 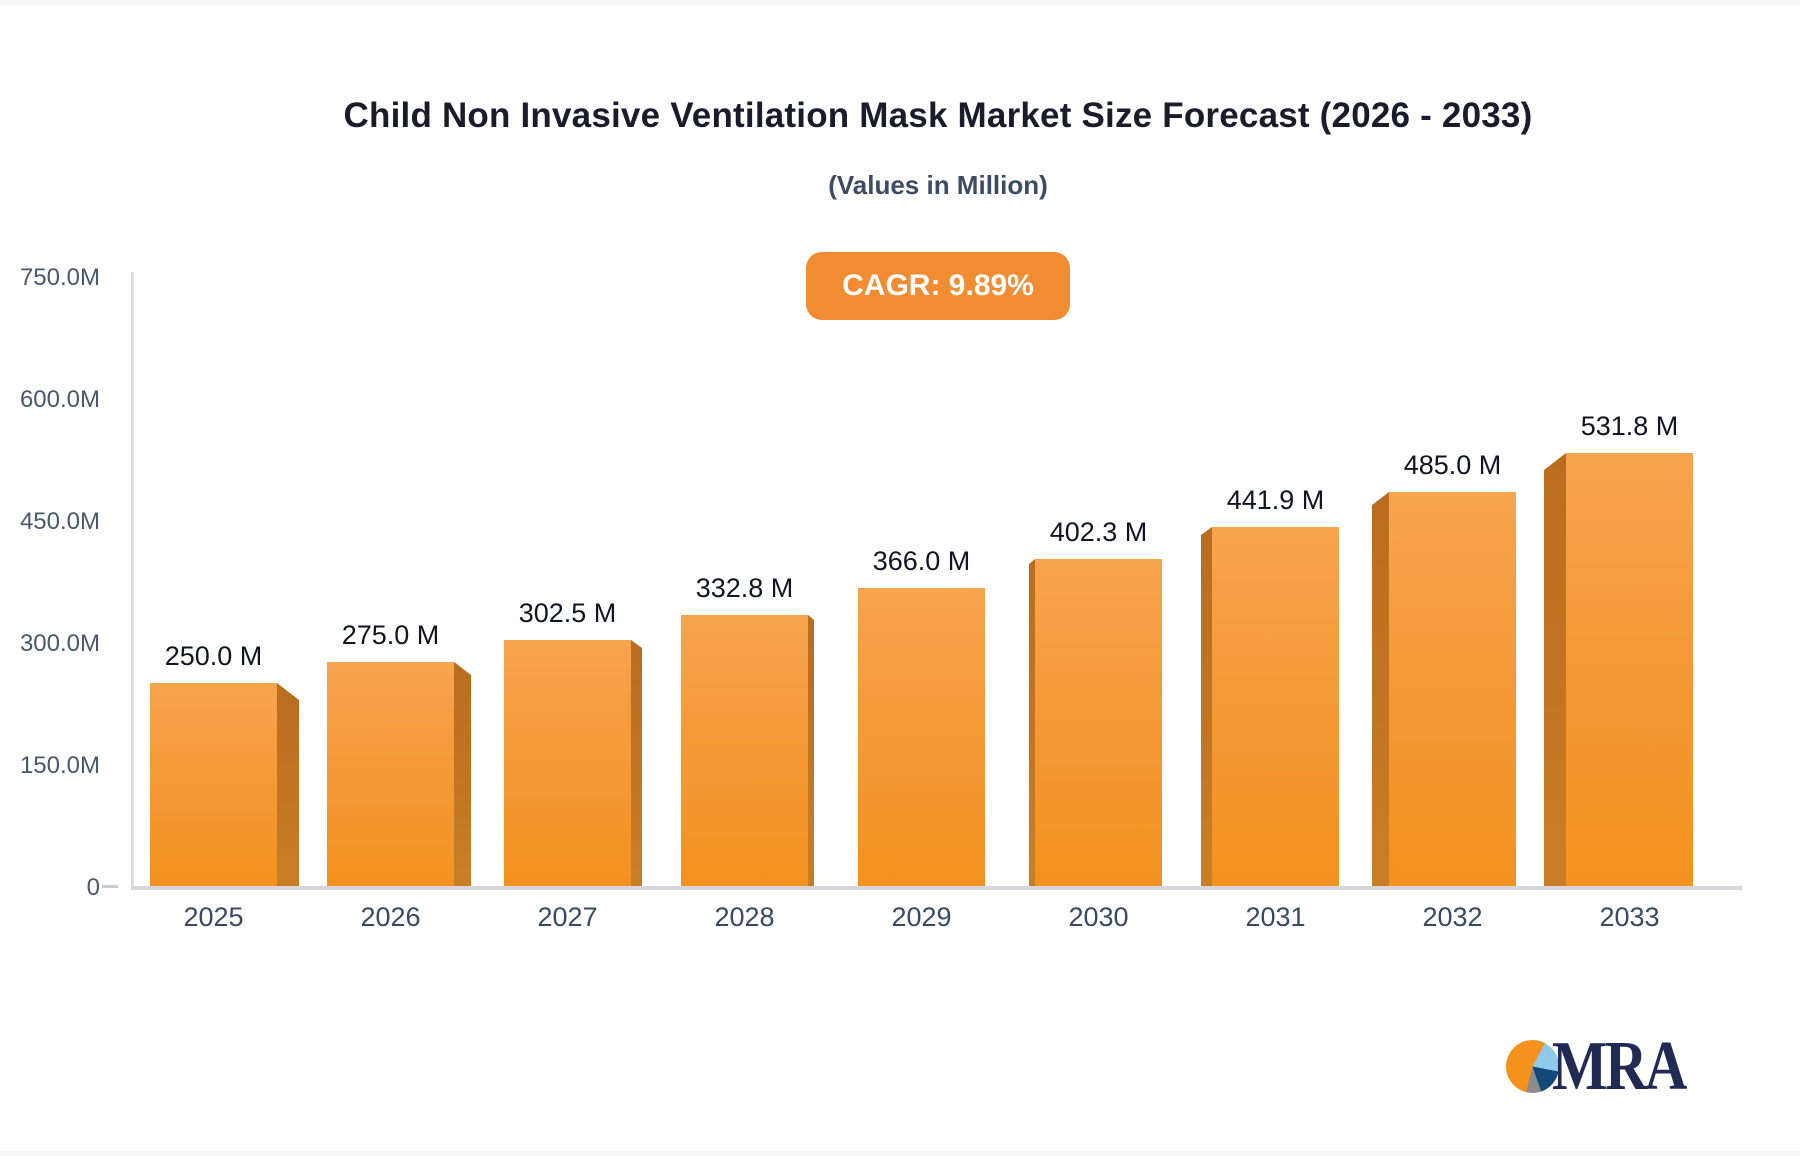 What do you see at coordinates (1619, 1066) in the screenshot?
I see `logo-text: MRA` at bounding box center [1619, 1066].